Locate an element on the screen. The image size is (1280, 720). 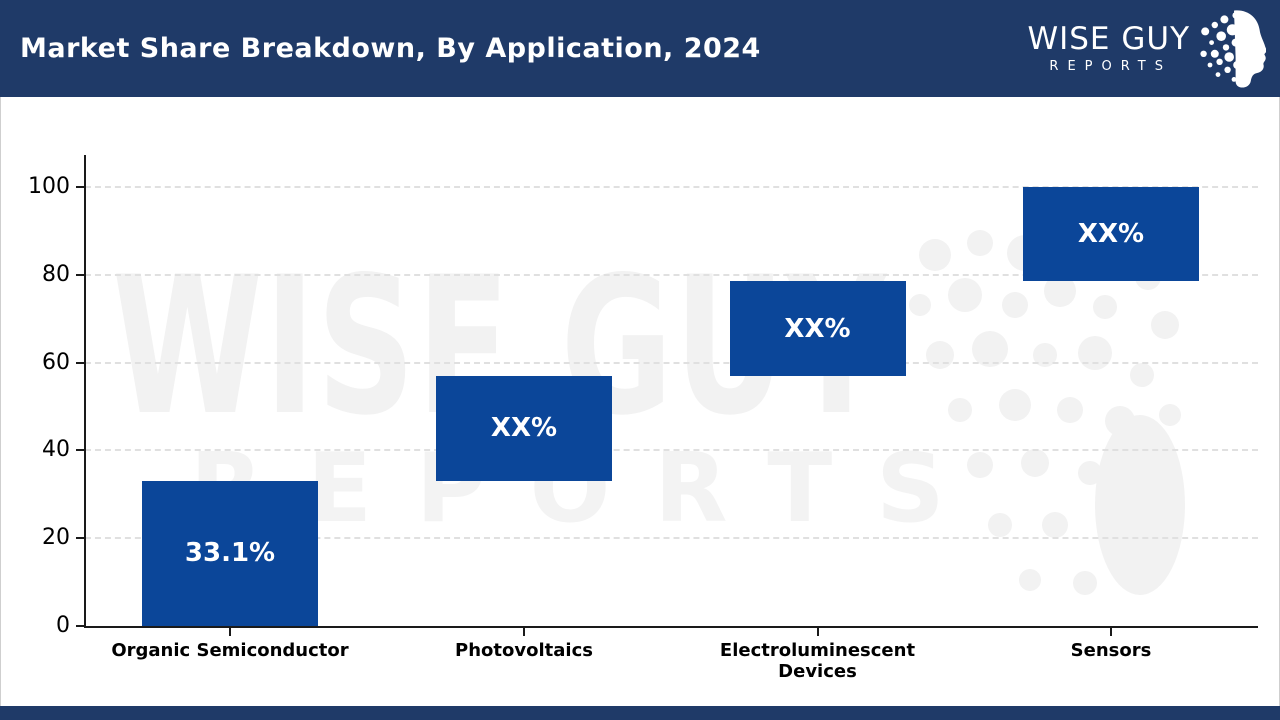
y-tick-label: 100 is located at coordinates (49, 186).